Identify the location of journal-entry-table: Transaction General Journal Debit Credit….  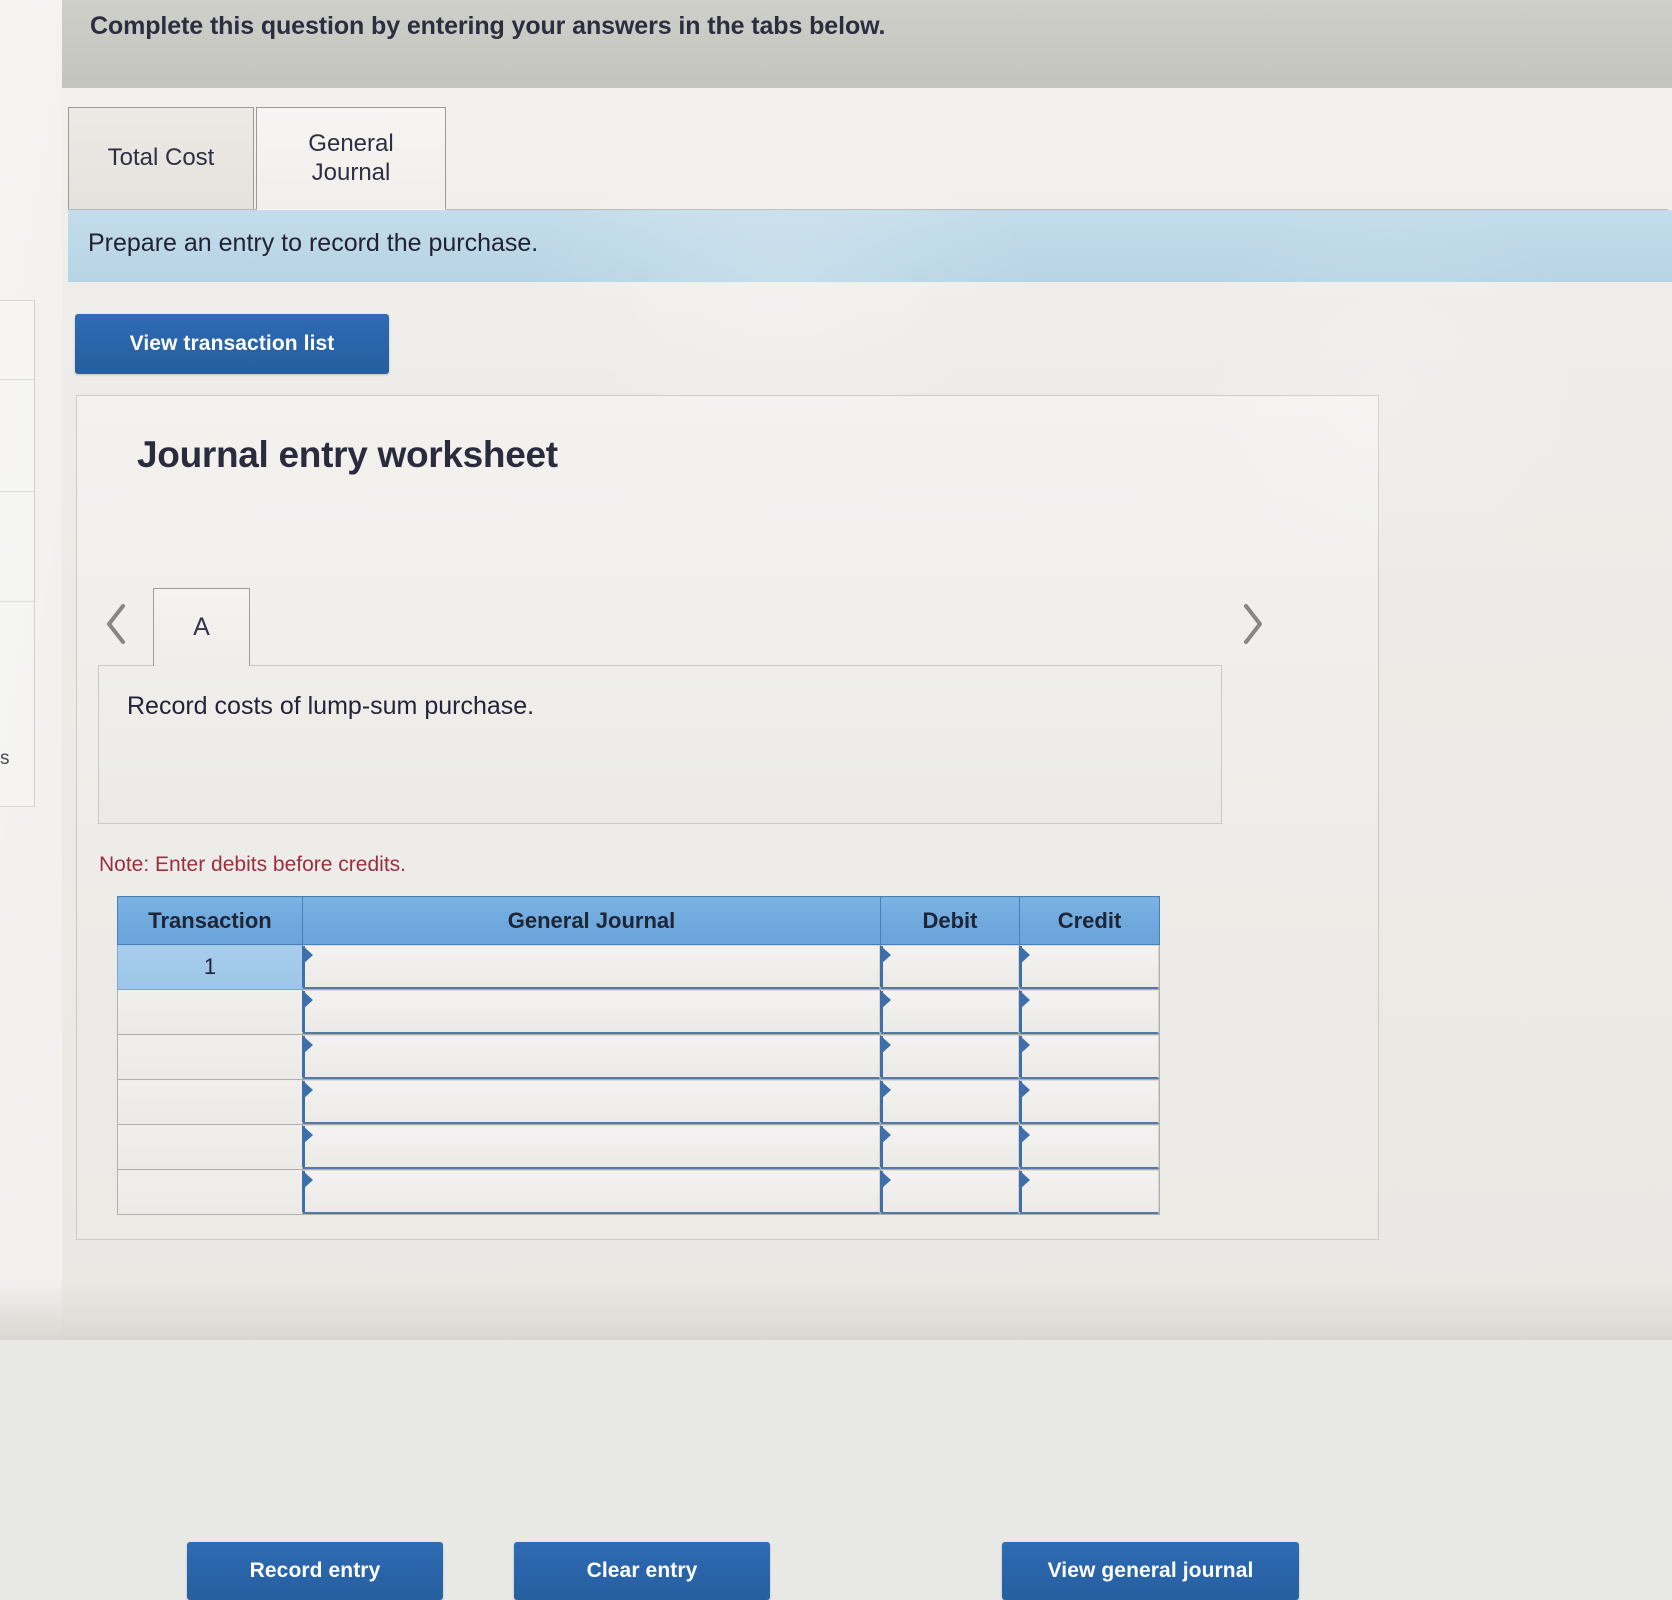
(638, 1055).